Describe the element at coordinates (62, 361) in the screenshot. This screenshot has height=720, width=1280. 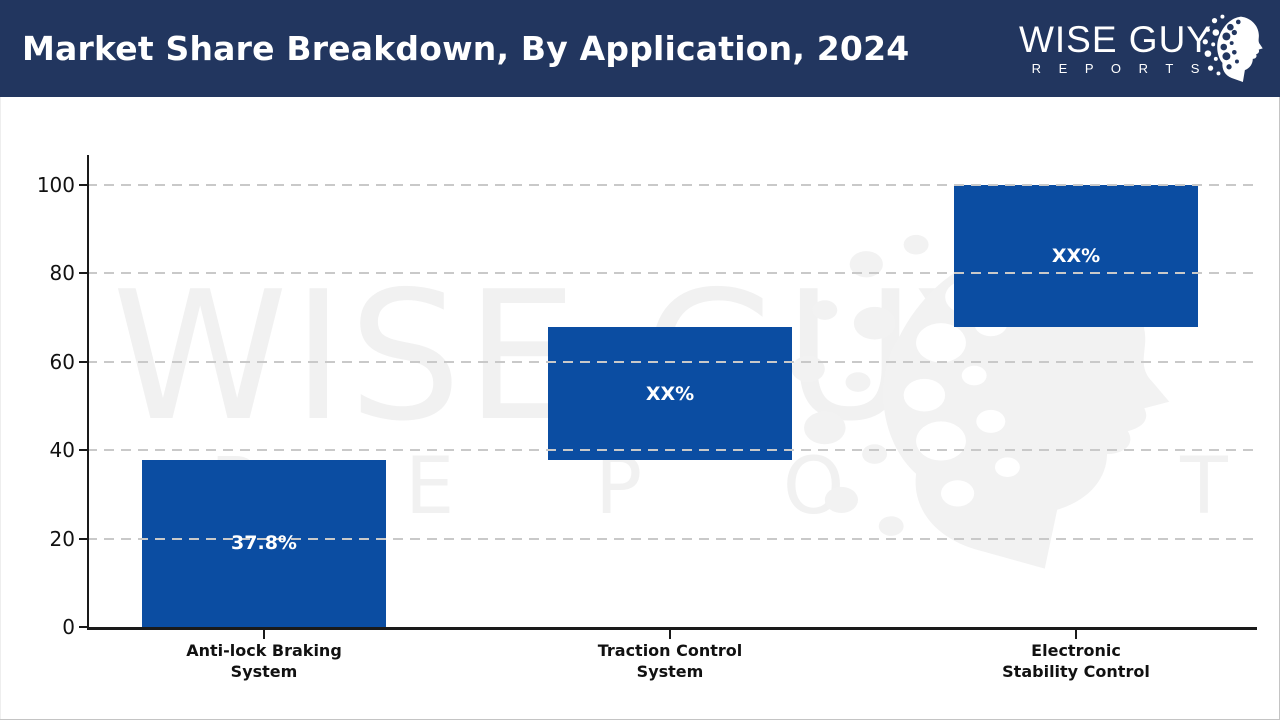
I see `y-tick-label: 60` at that location.